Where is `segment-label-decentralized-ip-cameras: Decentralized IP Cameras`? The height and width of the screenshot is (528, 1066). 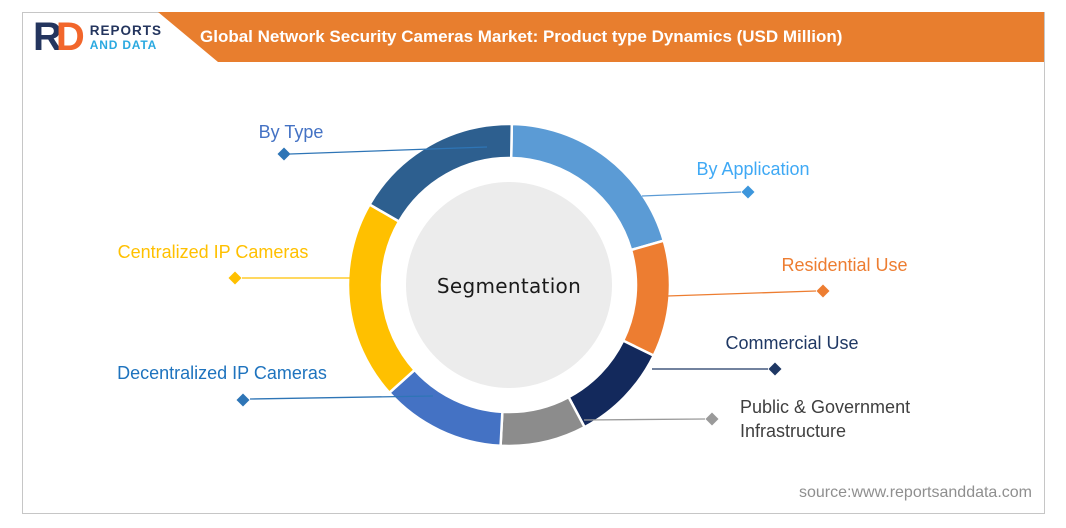
segment-label-decentralized-ip-cameras: Decentralized IP Cameras is located at coordinates (222, 373).